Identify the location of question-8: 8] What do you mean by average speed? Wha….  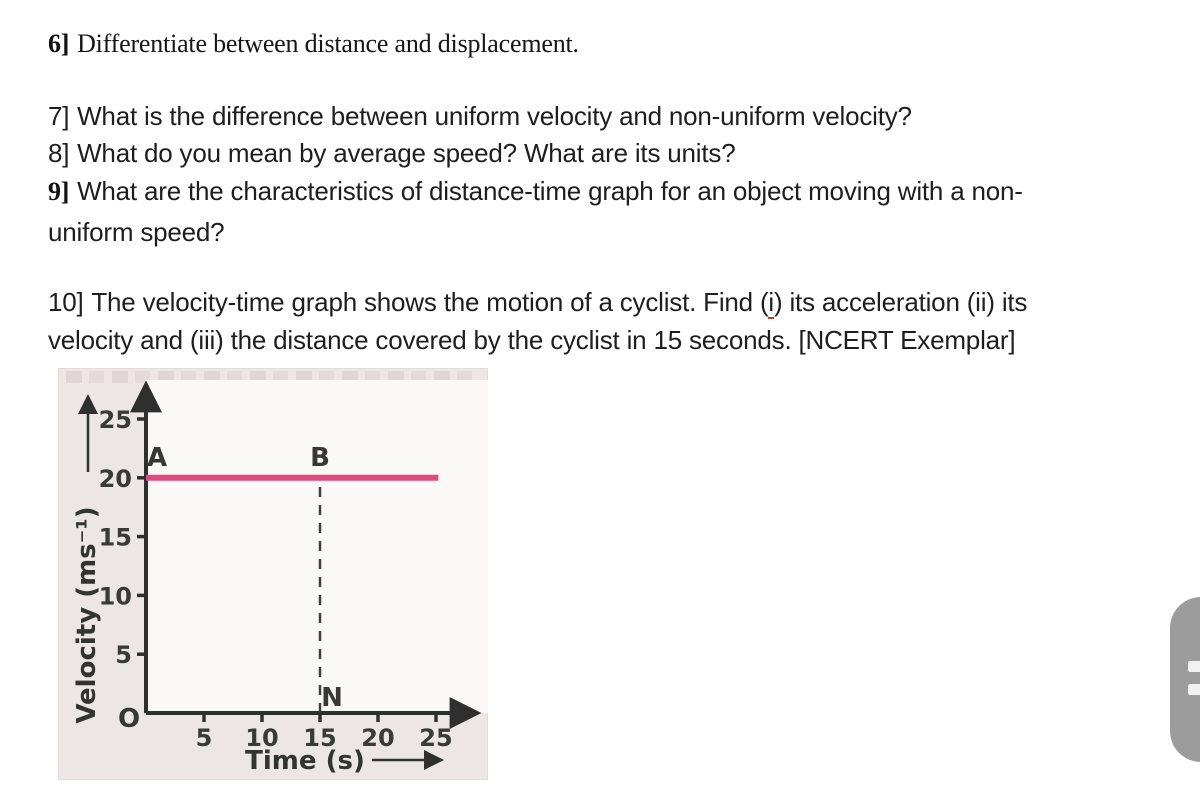
(392, 153).